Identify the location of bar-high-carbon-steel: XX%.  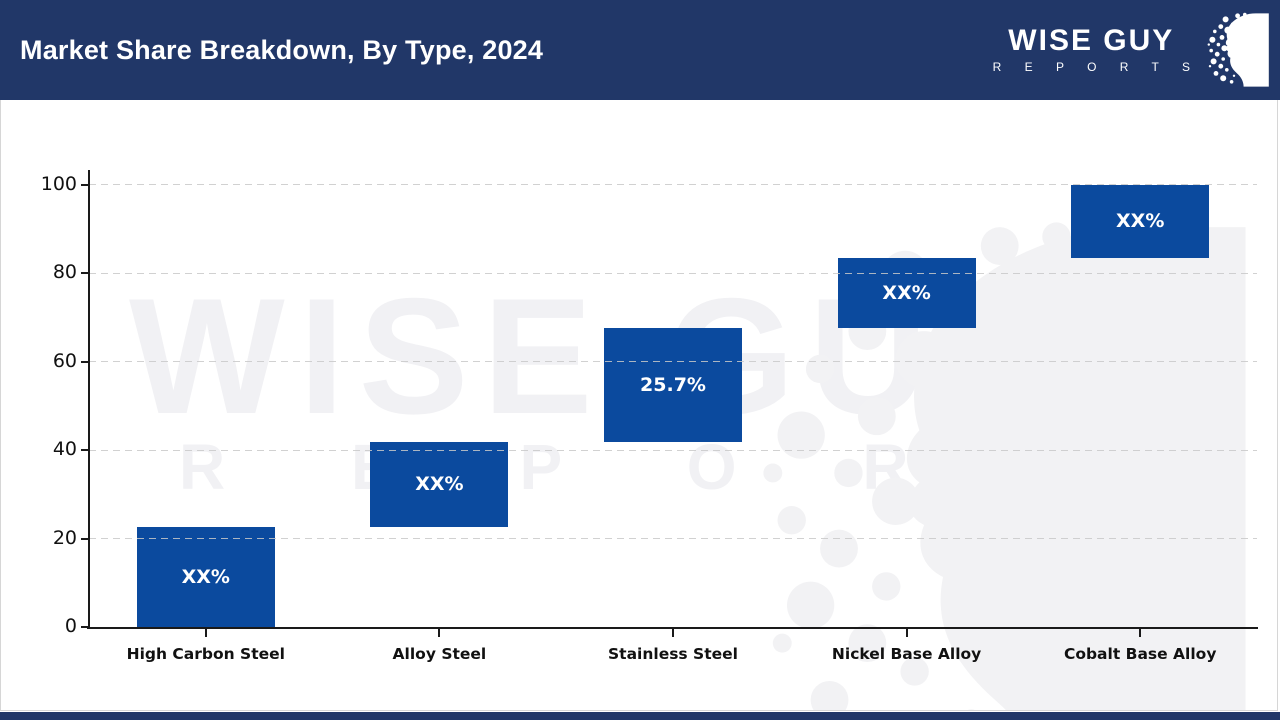
(205, 576).